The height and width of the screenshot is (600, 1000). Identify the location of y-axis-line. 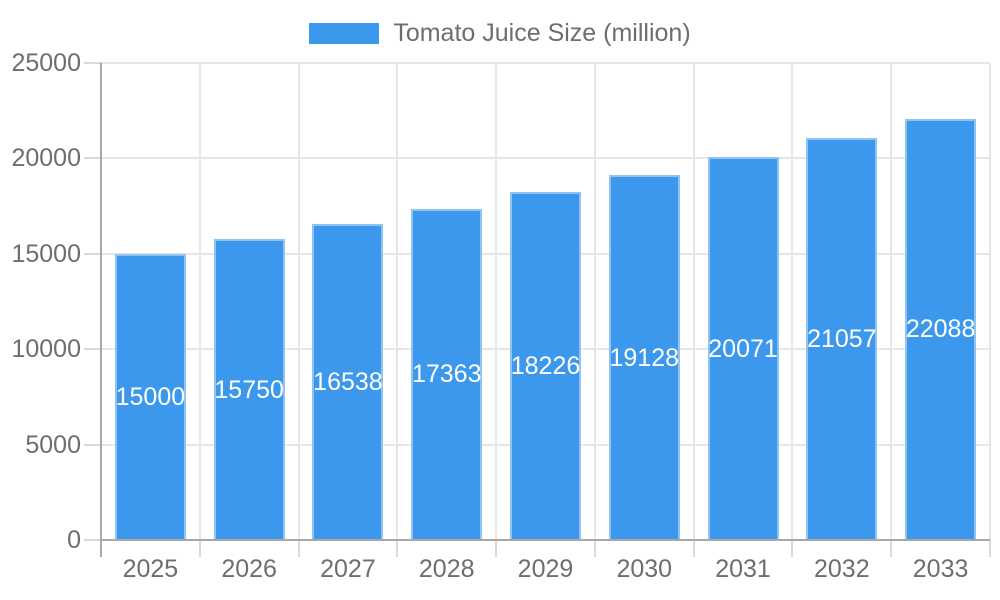
(101, 310).